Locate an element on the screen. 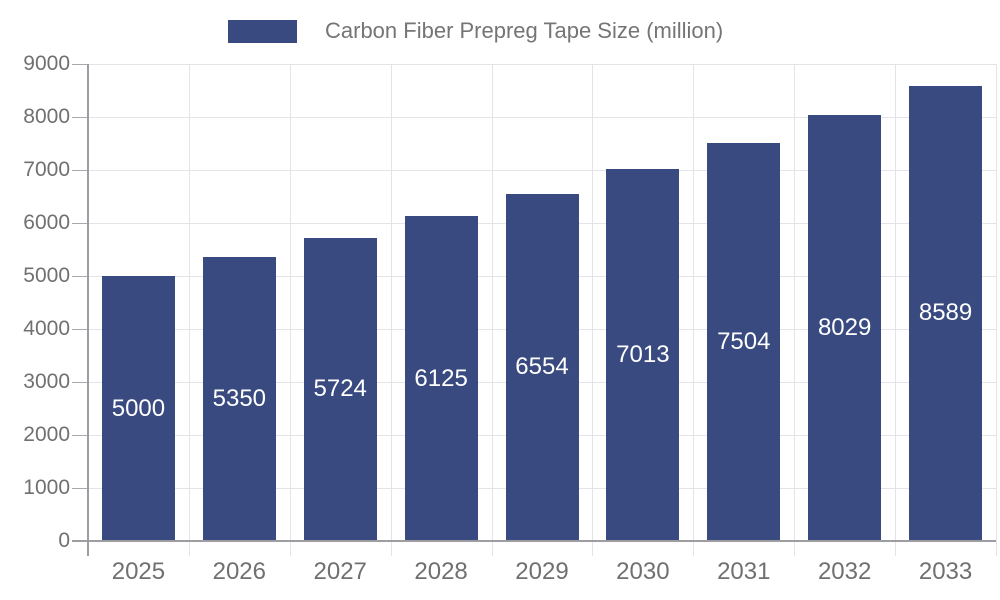 The height and width of the screenshot is (600, 1000). bar: 7504 is located at coordinates (744, 342).